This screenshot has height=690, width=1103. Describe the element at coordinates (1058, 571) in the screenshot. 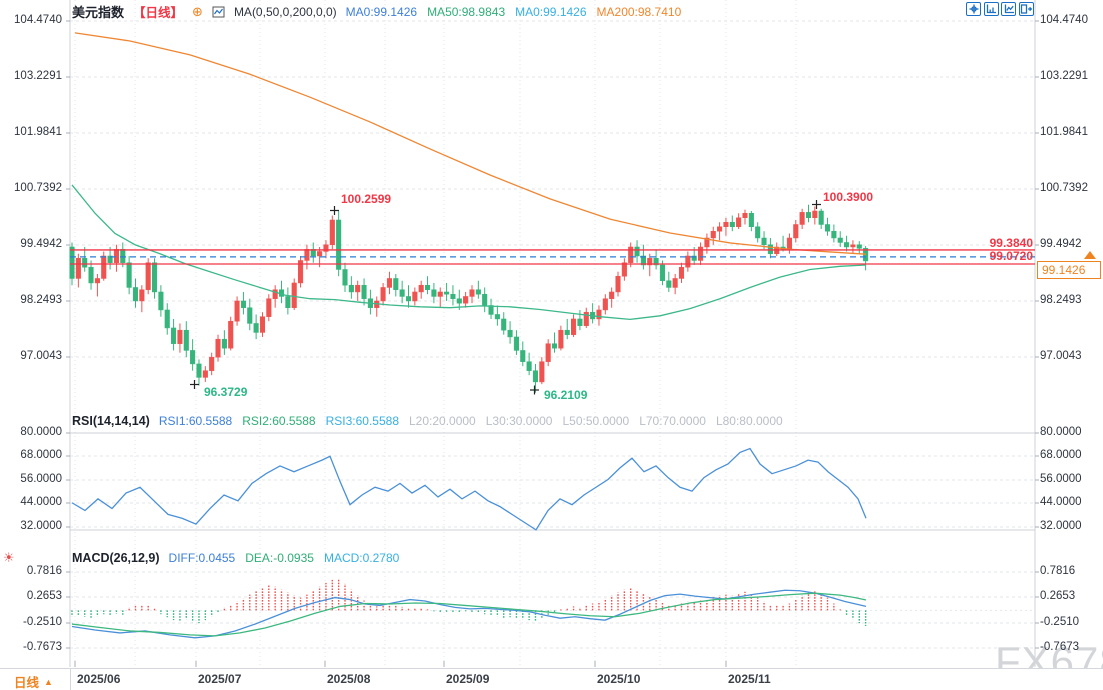

I see `y-axis-label-right-macd: 0.7816` at that location.